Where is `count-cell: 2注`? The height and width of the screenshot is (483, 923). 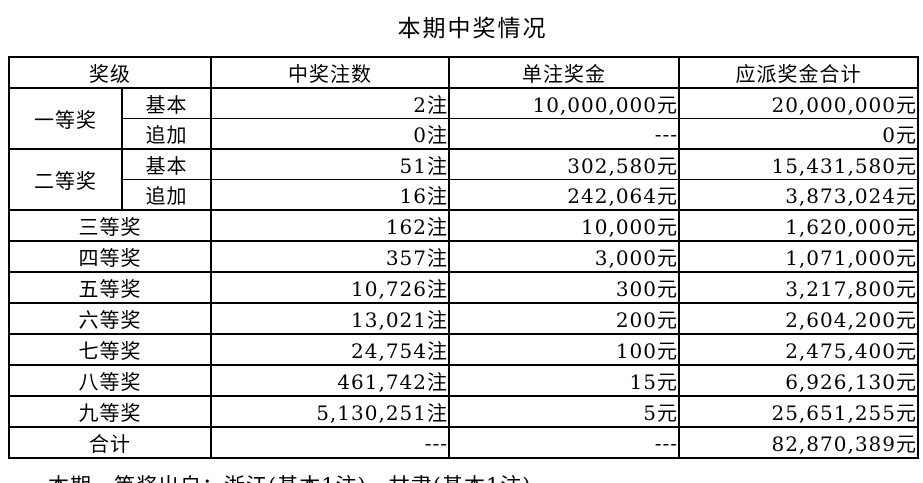
count-cell: 2注 is located at coordinates (330, 103).